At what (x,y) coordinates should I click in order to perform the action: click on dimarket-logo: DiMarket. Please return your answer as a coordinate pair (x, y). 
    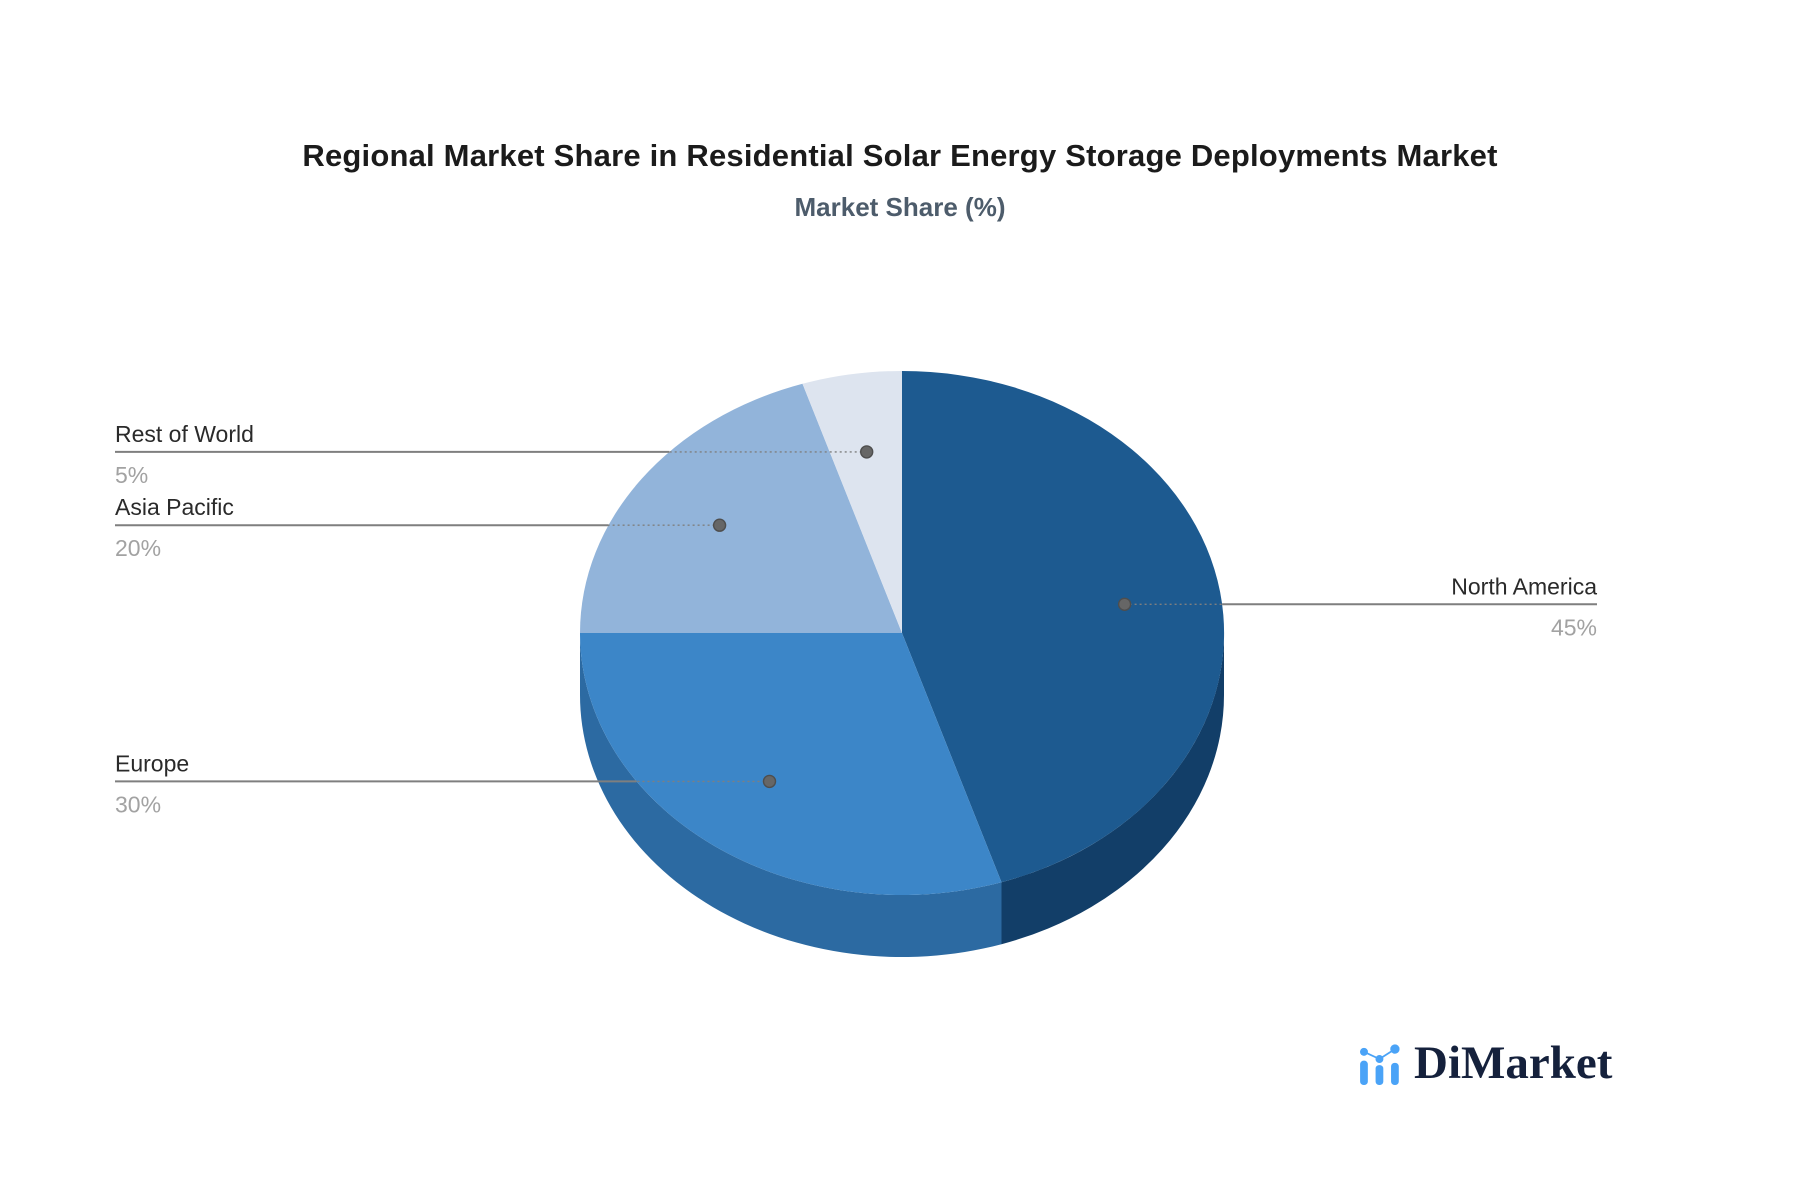
    Looking at the image, I should click on (1486, 1063).